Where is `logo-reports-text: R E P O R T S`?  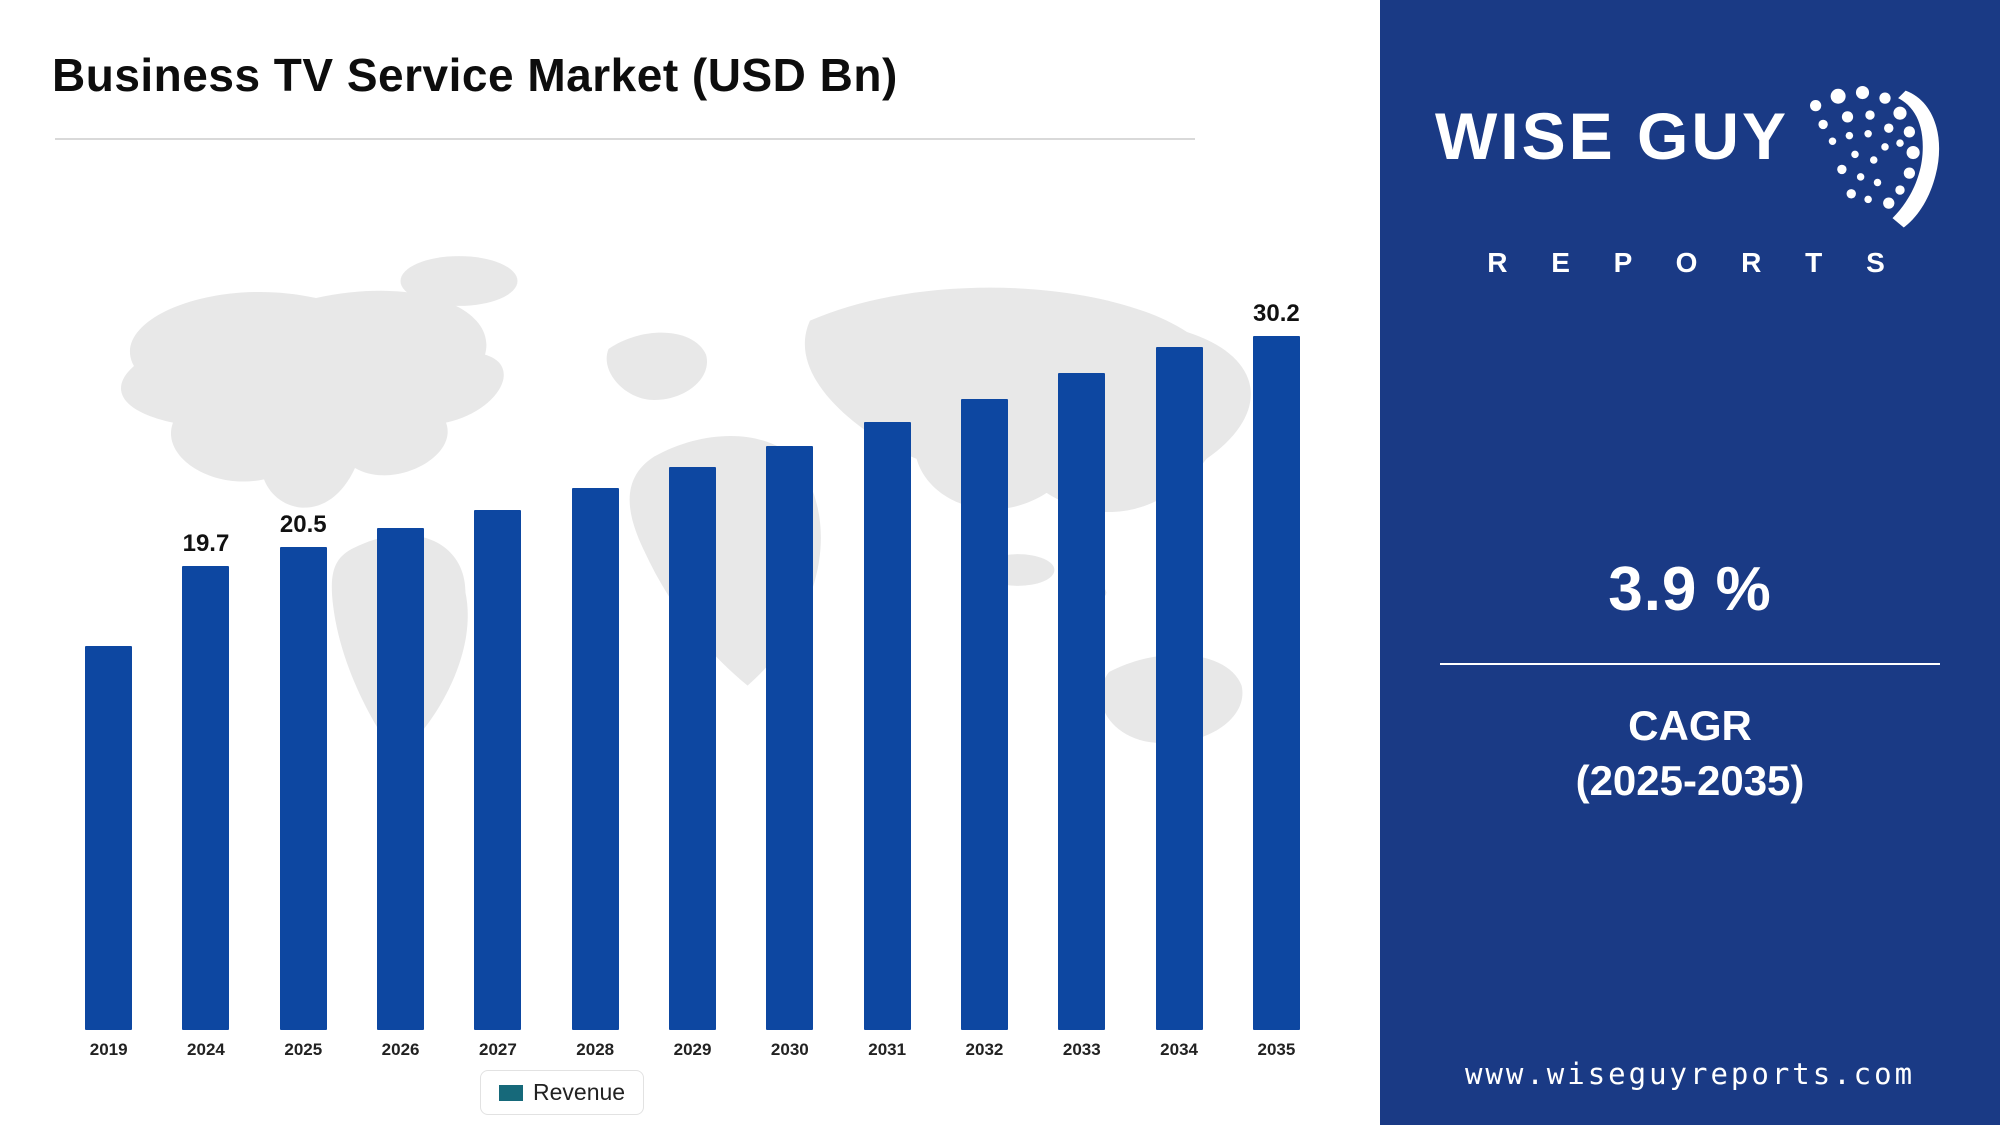 logo-reports-text: R E P O R T S is located at coordinates (1695, 262).